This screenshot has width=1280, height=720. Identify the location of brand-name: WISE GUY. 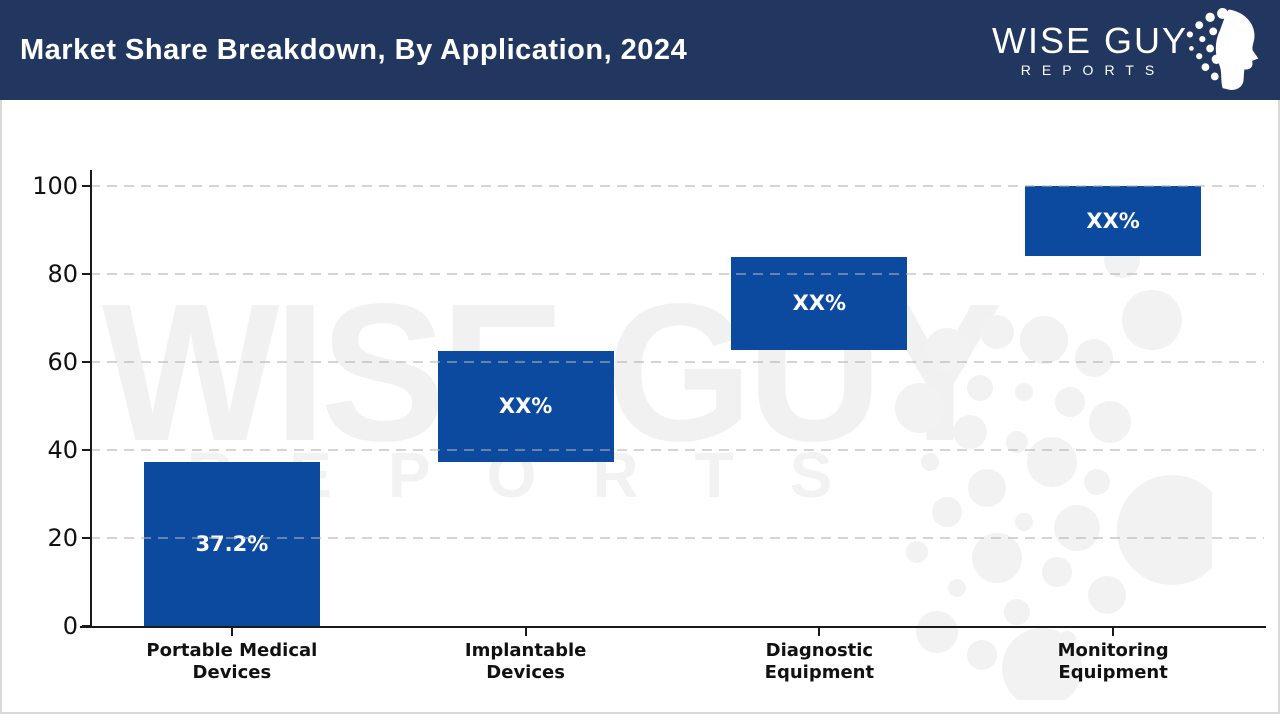
(1089, 40).